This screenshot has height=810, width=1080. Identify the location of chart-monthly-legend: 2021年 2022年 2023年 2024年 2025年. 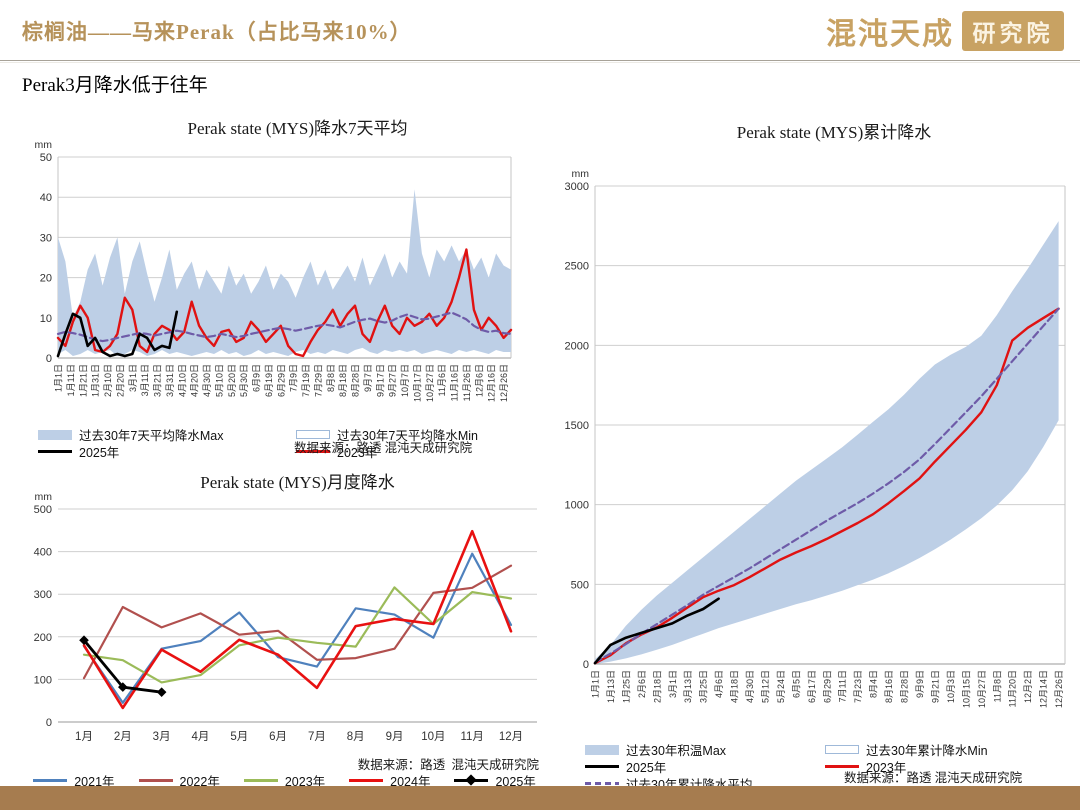
(284, 780).